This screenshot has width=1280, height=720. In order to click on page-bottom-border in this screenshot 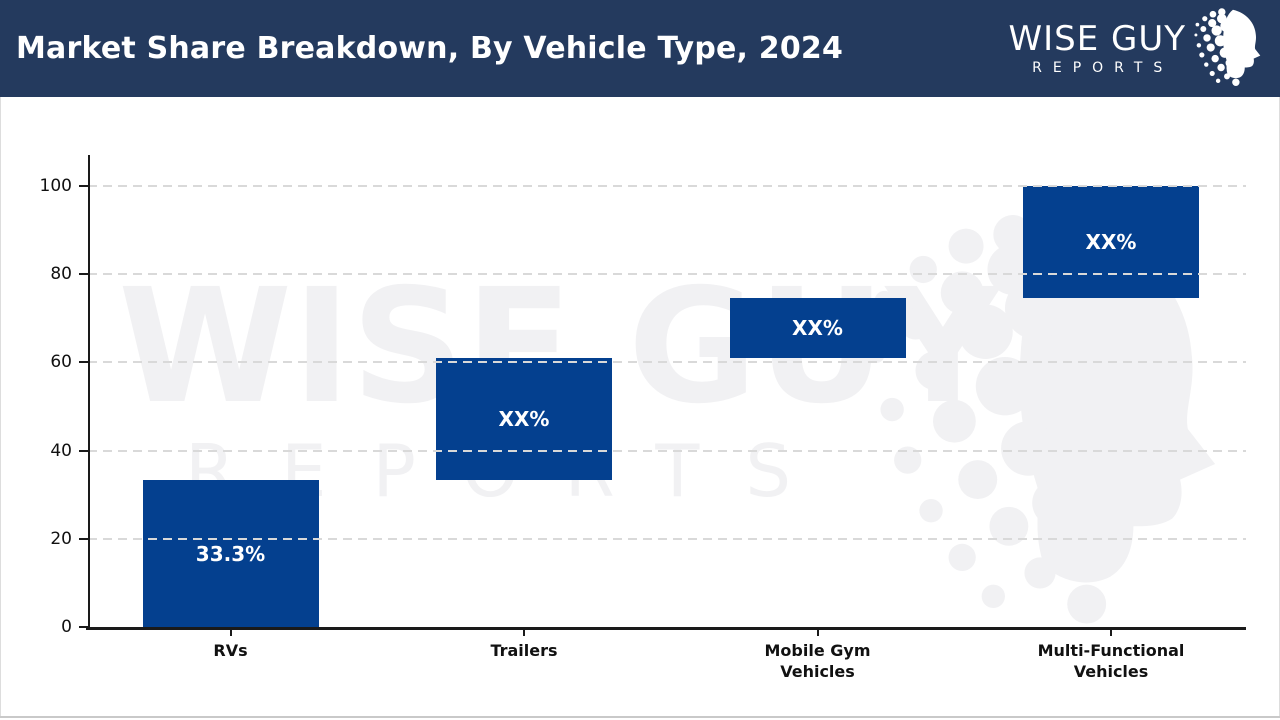, I will do `click(640, 717)`.